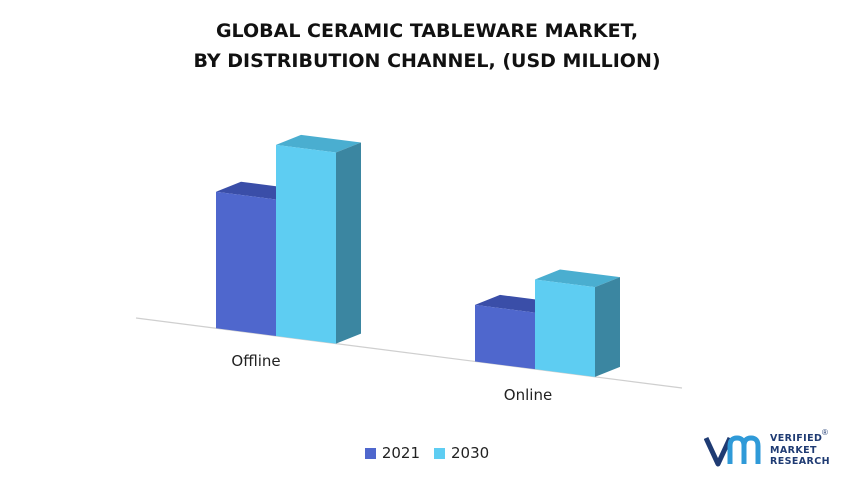 This screenshot has height=492, width=854. Describe the element at coordinates (796, 438) in the screenshot. I see `vmr-logo-line-1: VERIFIED` at that location.